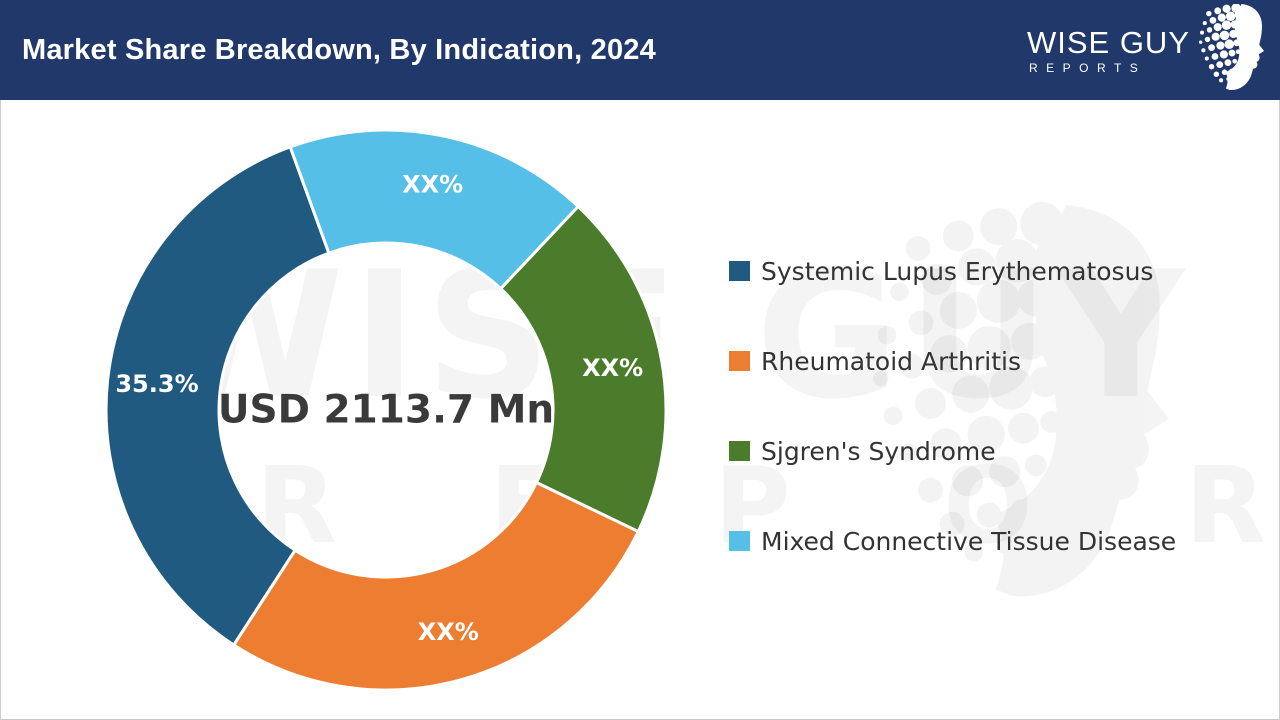 The image size is (1280, 720). What do you see at coordinates (878, 451) in the screenshot?
I see `legend-label: Sjgren's Syndrome` at bounding box center [878, 451].